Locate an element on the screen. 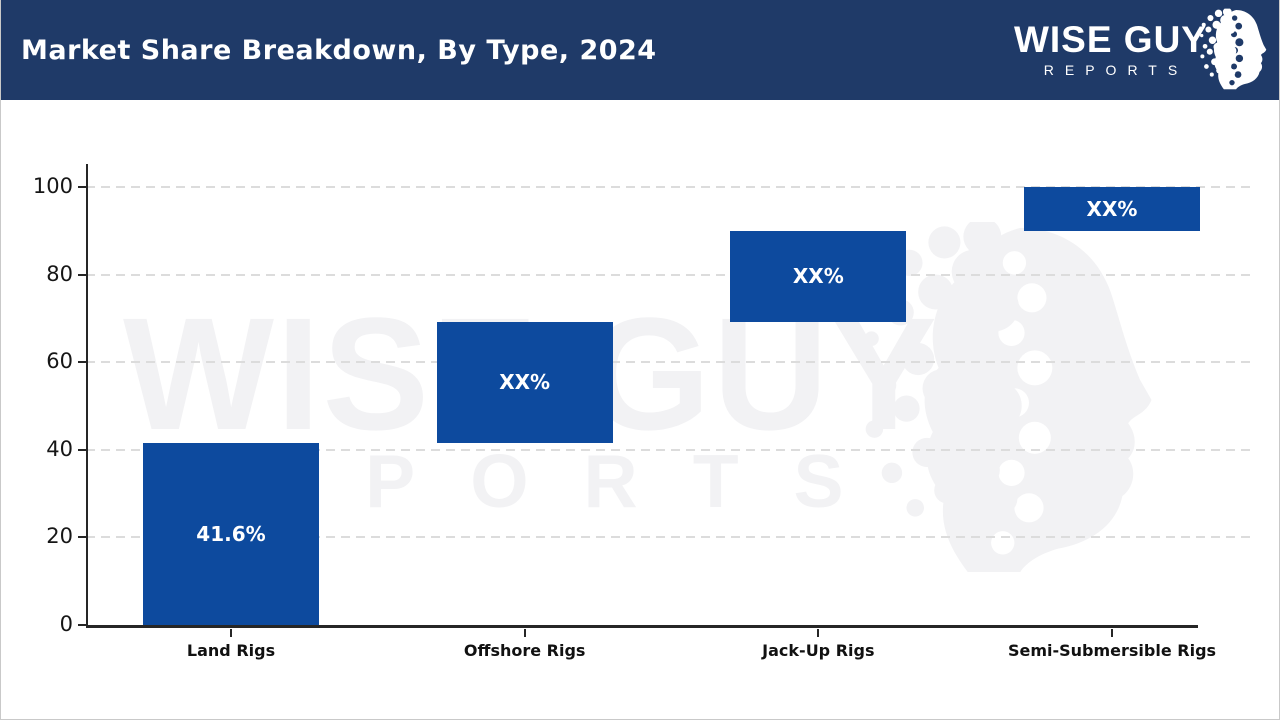 The image size is (1280, 720). x-axis-spine is located at coordinates (642, 626).